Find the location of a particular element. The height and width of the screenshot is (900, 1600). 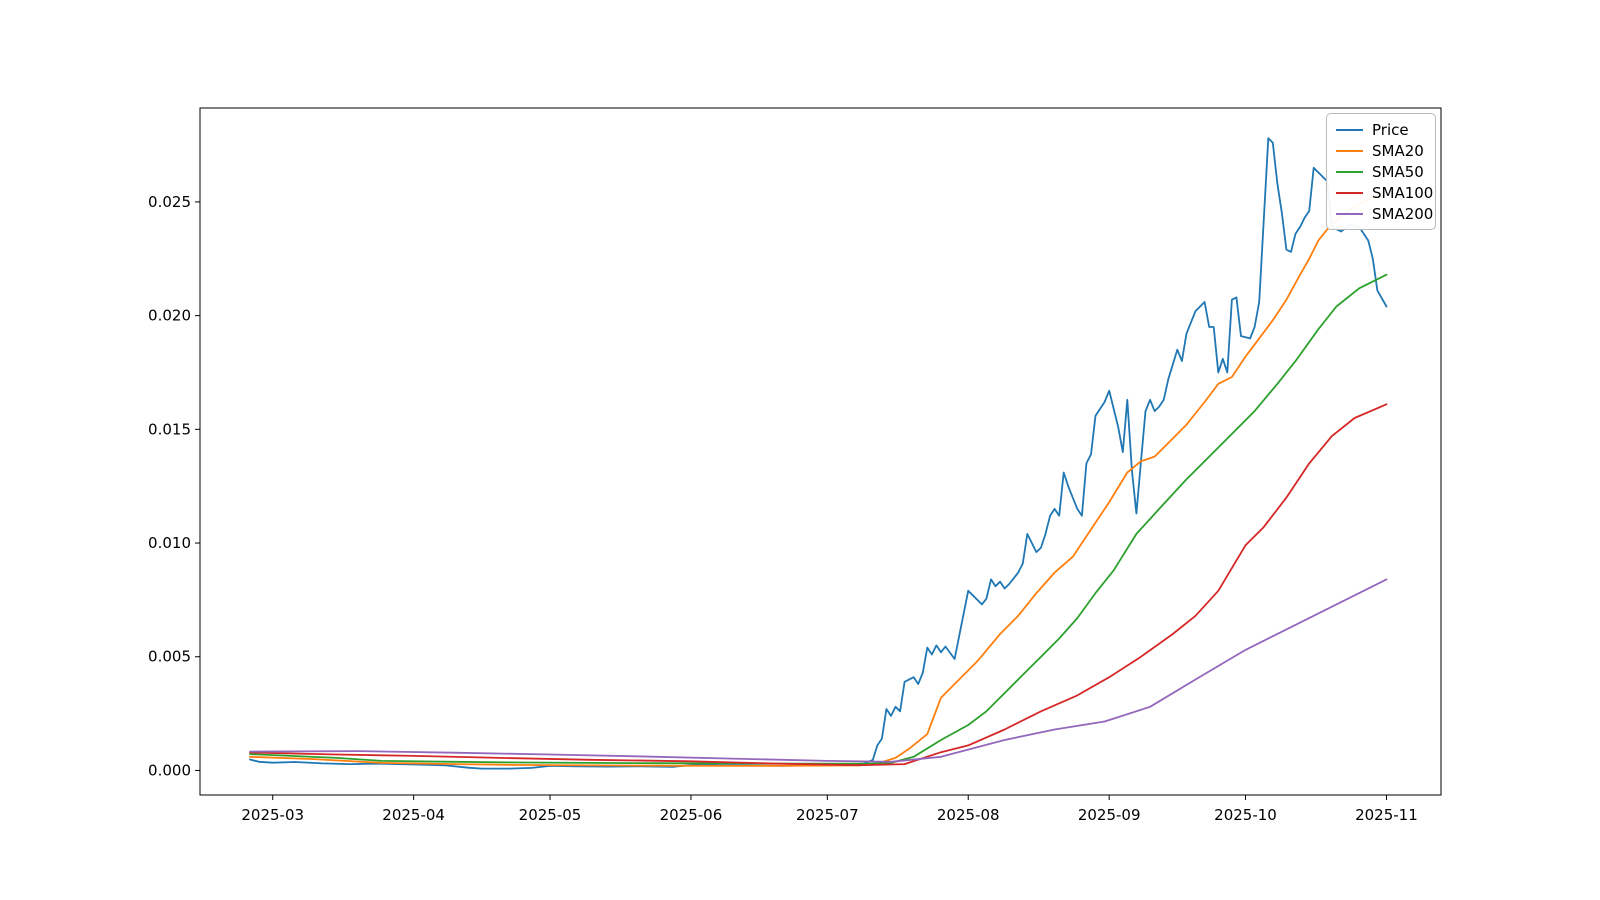

legend-item-sma200: SMA200 is located at coordinates (1384, 213).